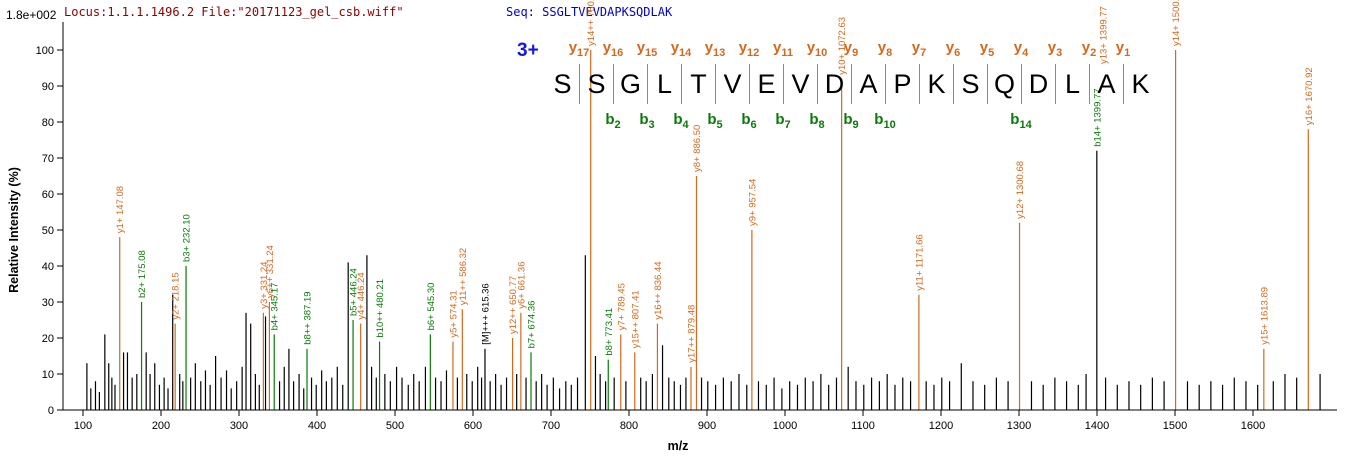 This screenshot has height=473, width=1362. What do you see at coordinates (14, 230) in the screenshot?
I see `y-axis-title: Relative Intensity (%)` at bounding box center [14, 230].